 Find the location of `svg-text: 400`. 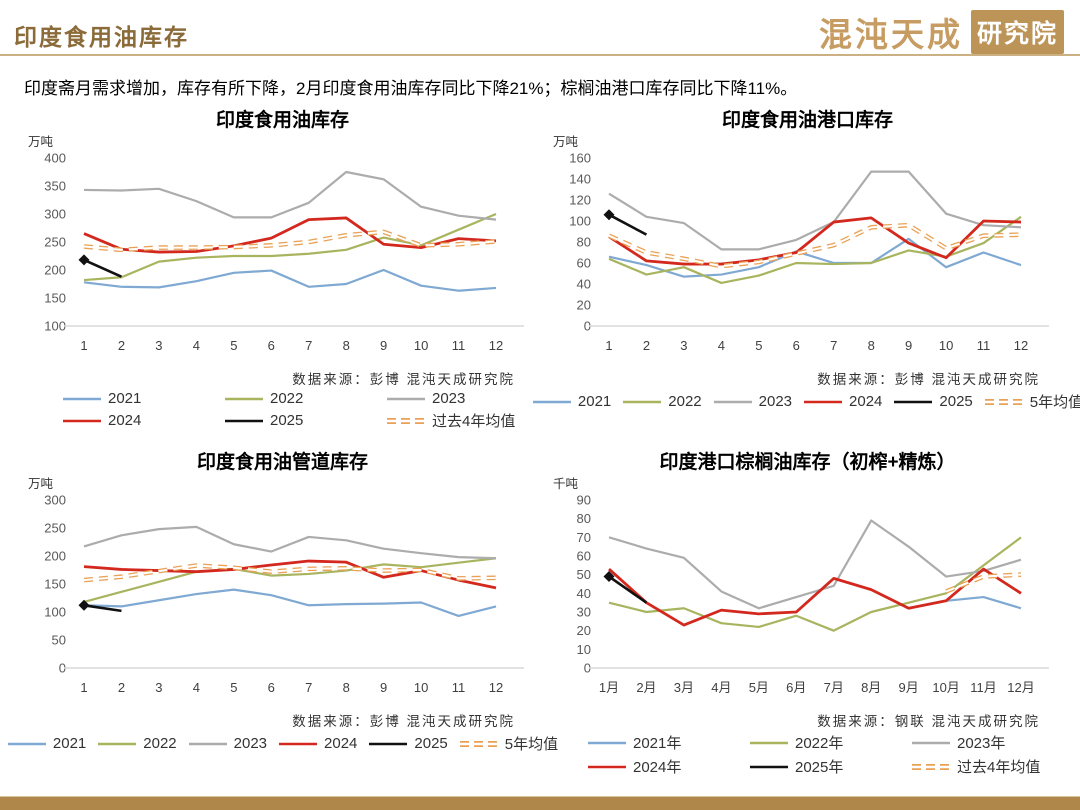

svg-text: 400 is located at coordinates (55, 158).